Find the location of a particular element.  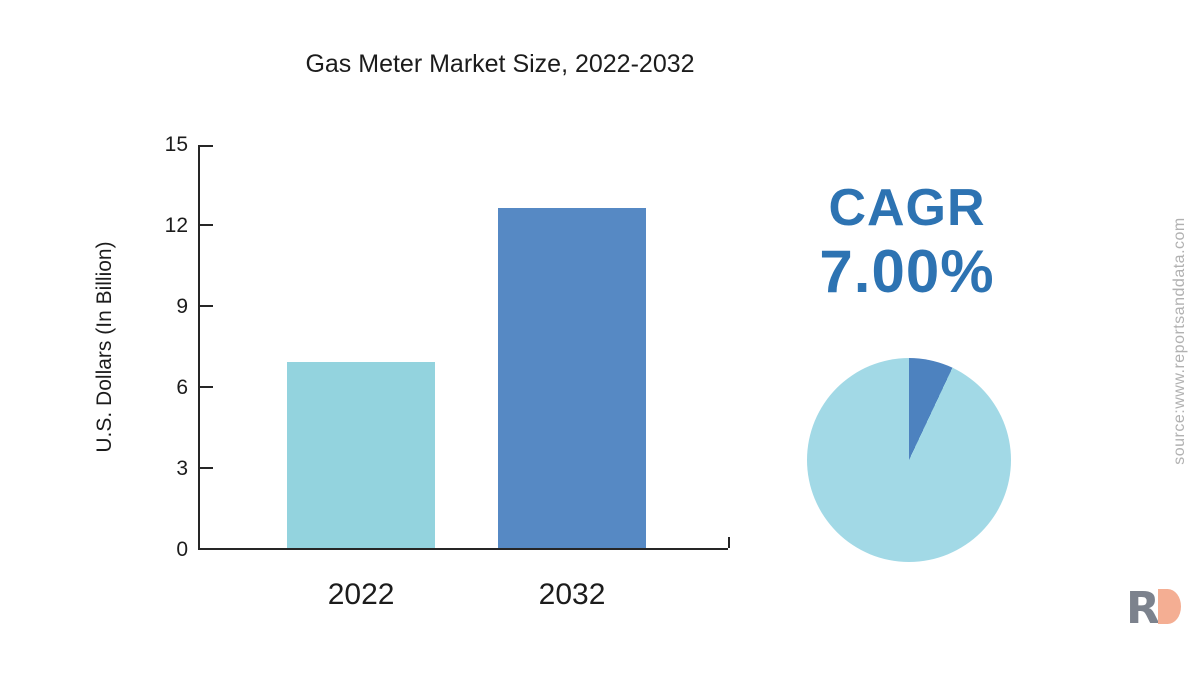

cagr-value: 7.00% is located at coordinates (907, 272).